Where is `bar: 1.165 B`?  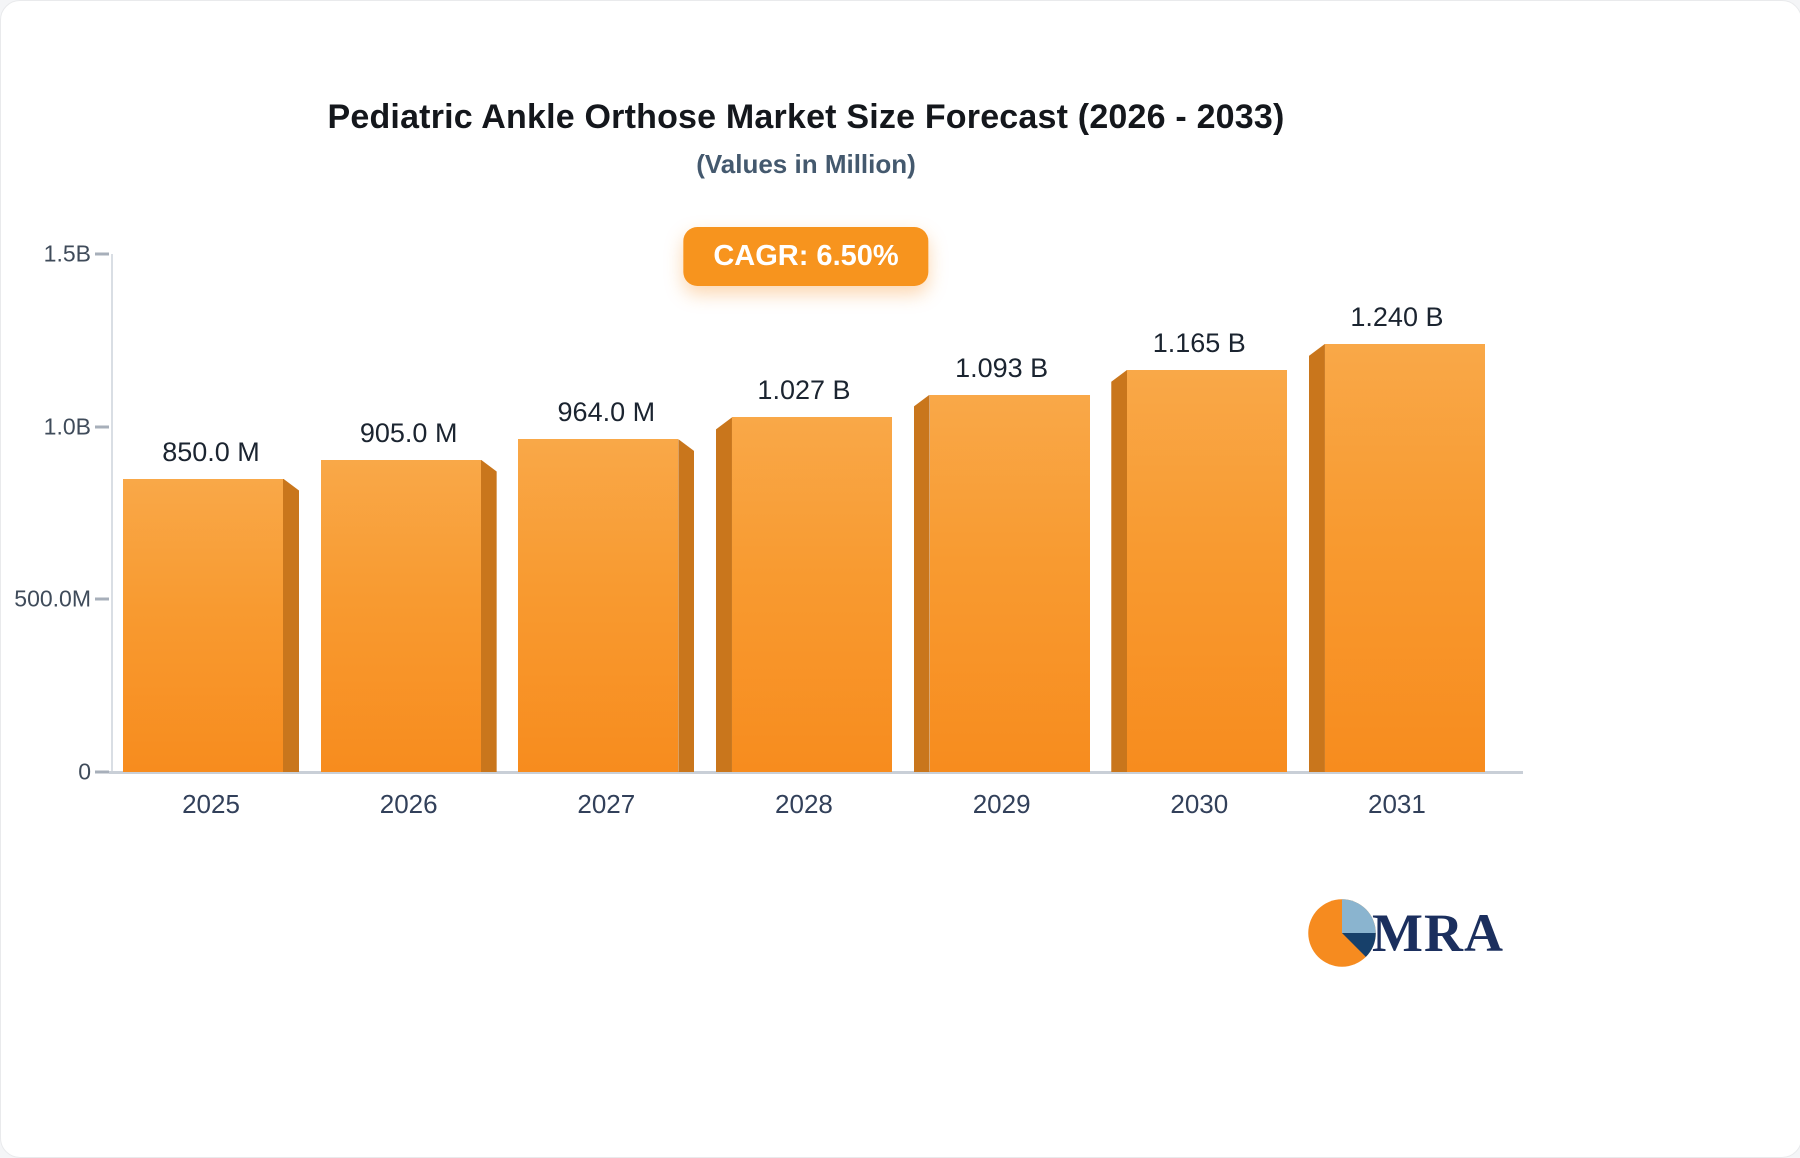 bar: 1.165 B is located at coordinates (1199, 550).